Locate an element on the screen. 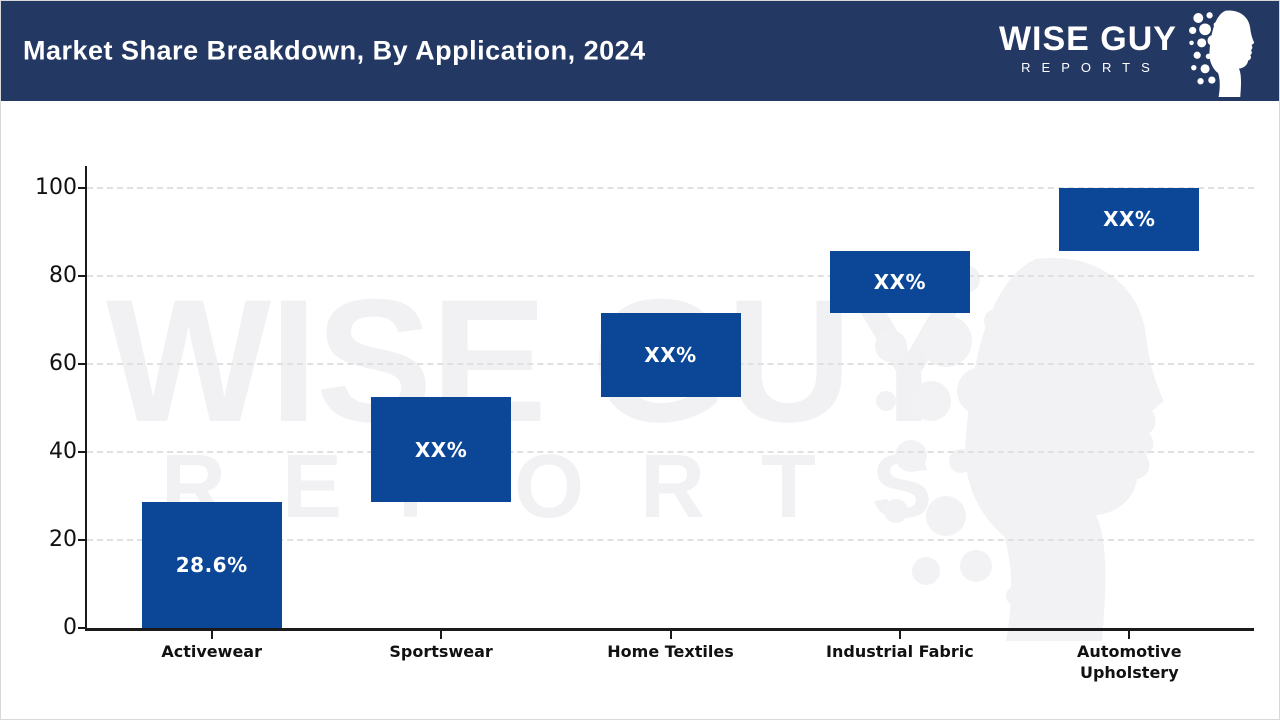  x-category-label-automotive-upholstery: Automotive Upholstery is located at coordinates (1129, 662).